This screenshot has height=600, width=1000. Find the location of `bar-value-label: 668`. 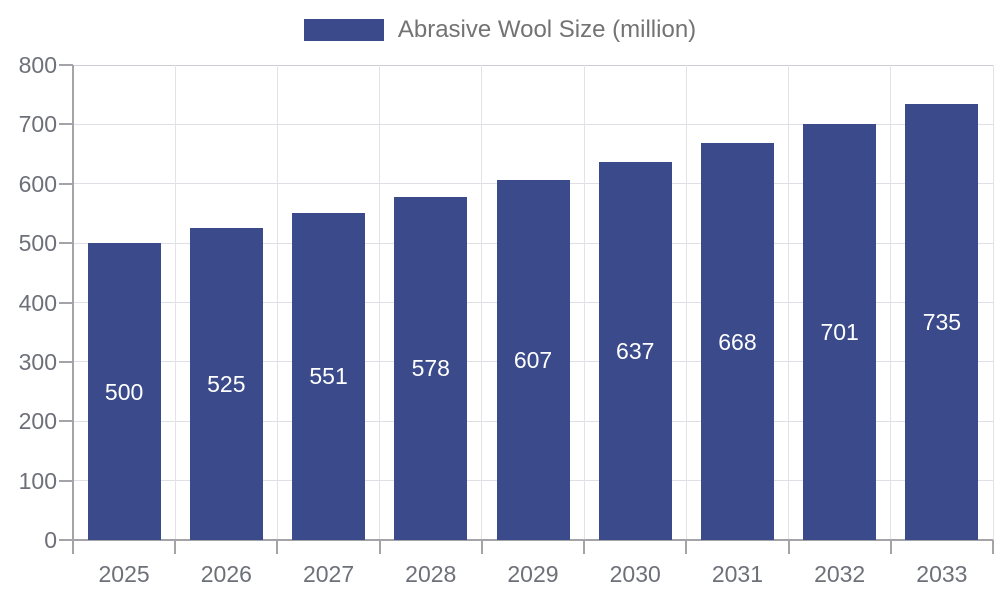

bar-value-label: 668 is located at coordinates (737, 341).